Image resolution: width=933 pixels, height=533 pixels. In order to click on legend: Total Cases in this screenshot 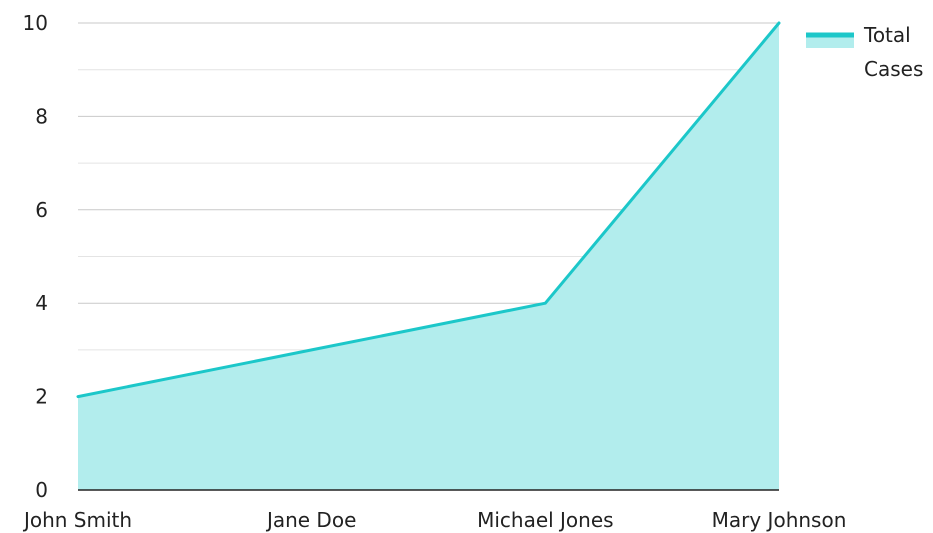, I will do `click(864, 52)`.